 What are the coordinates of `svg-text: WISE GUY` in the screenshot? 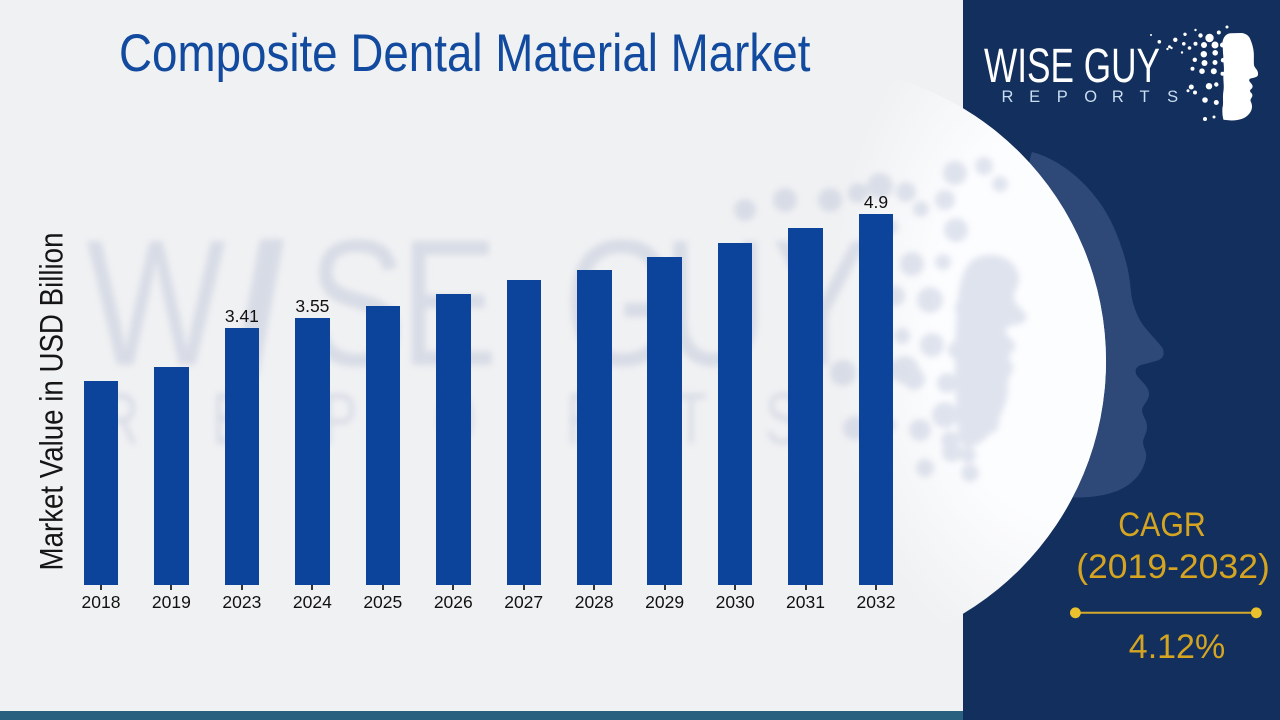 It's located at (1072, 66).